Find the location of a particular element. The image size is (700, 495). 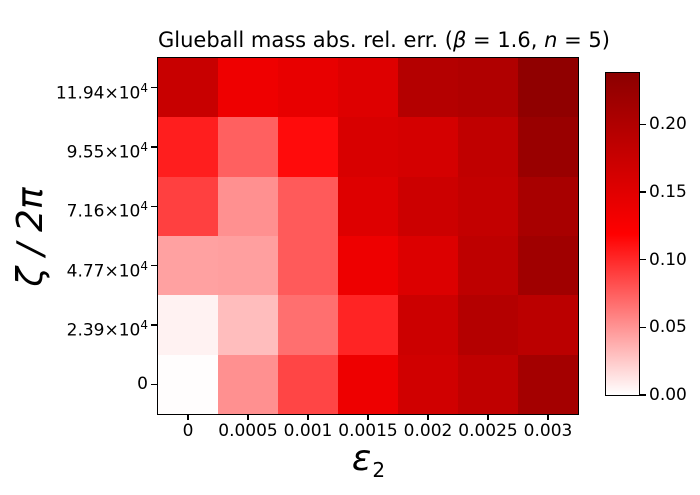

x-tick-label: 0.001 is located at coordinates (308, 431).